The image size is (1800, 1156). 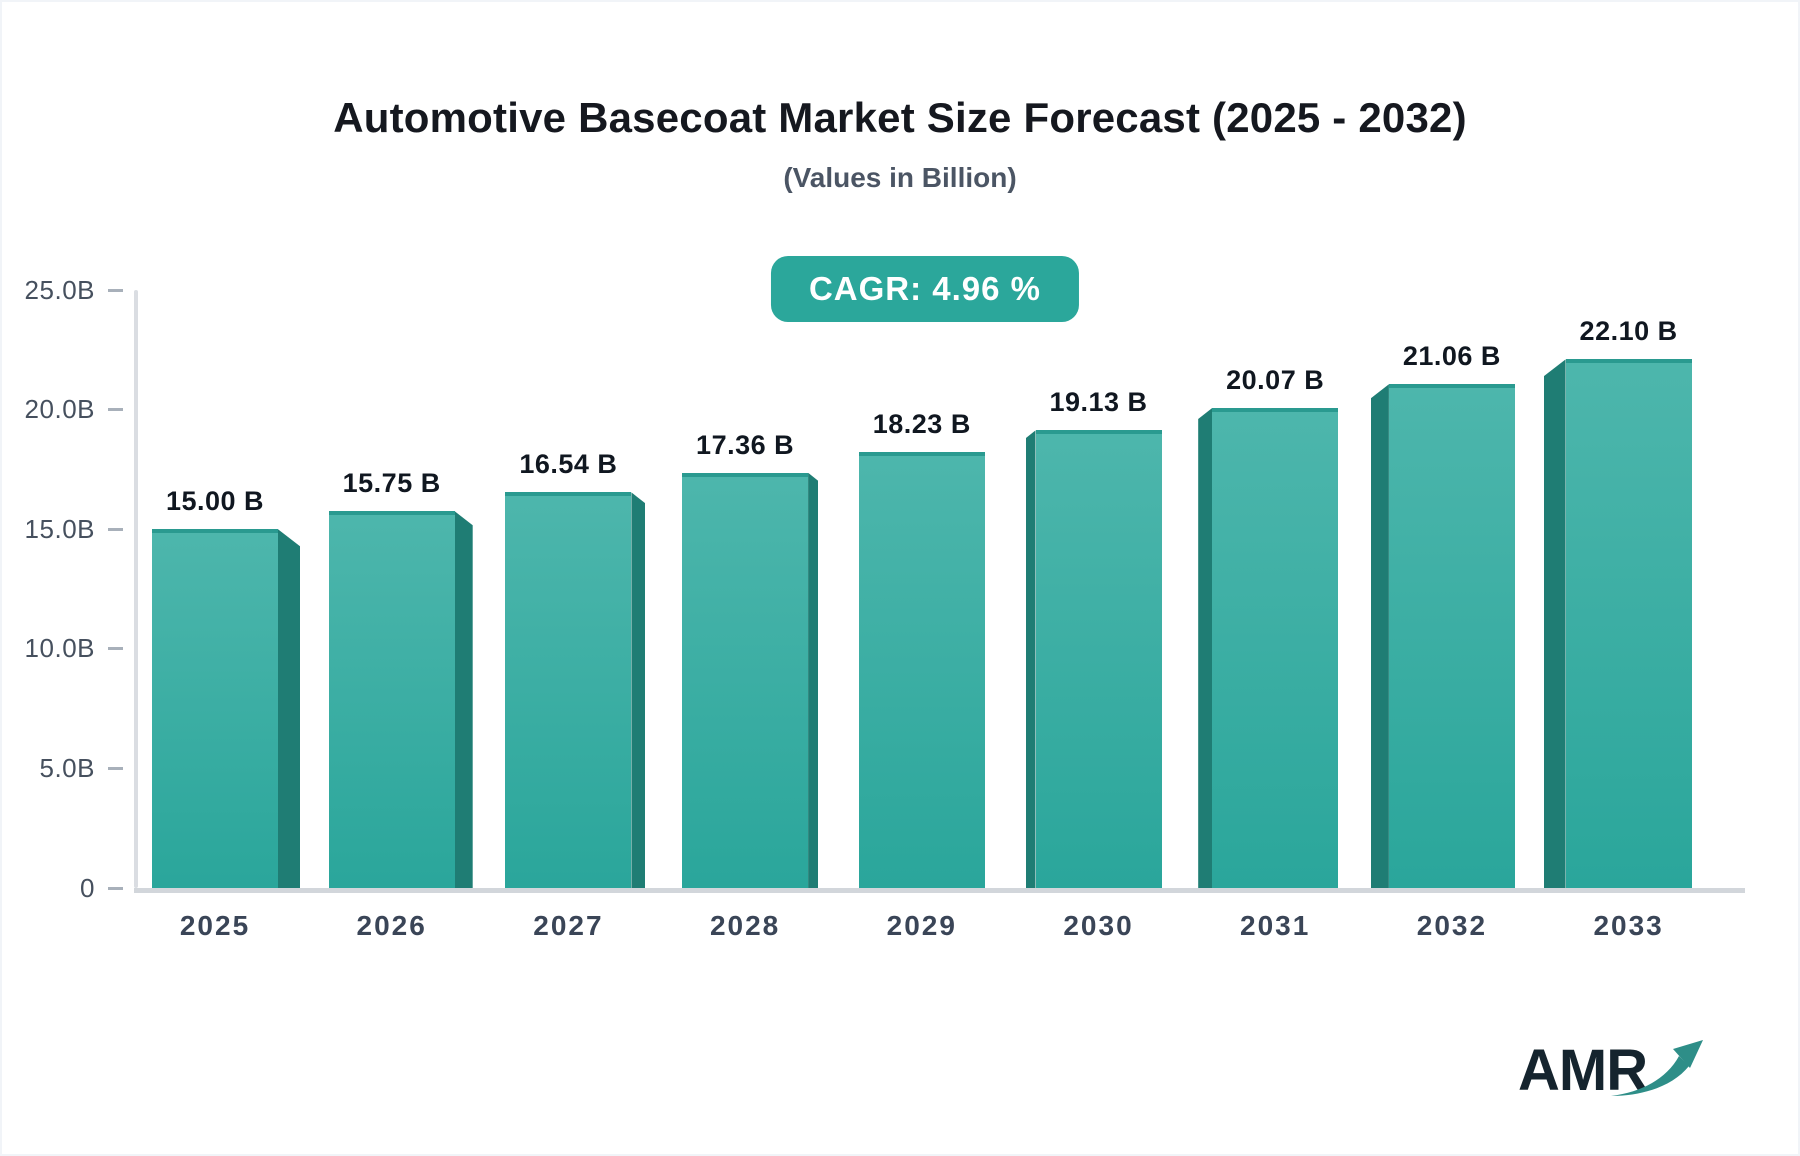 I want to click on growth-arrow-icon, so click(x=1657, y=1068).